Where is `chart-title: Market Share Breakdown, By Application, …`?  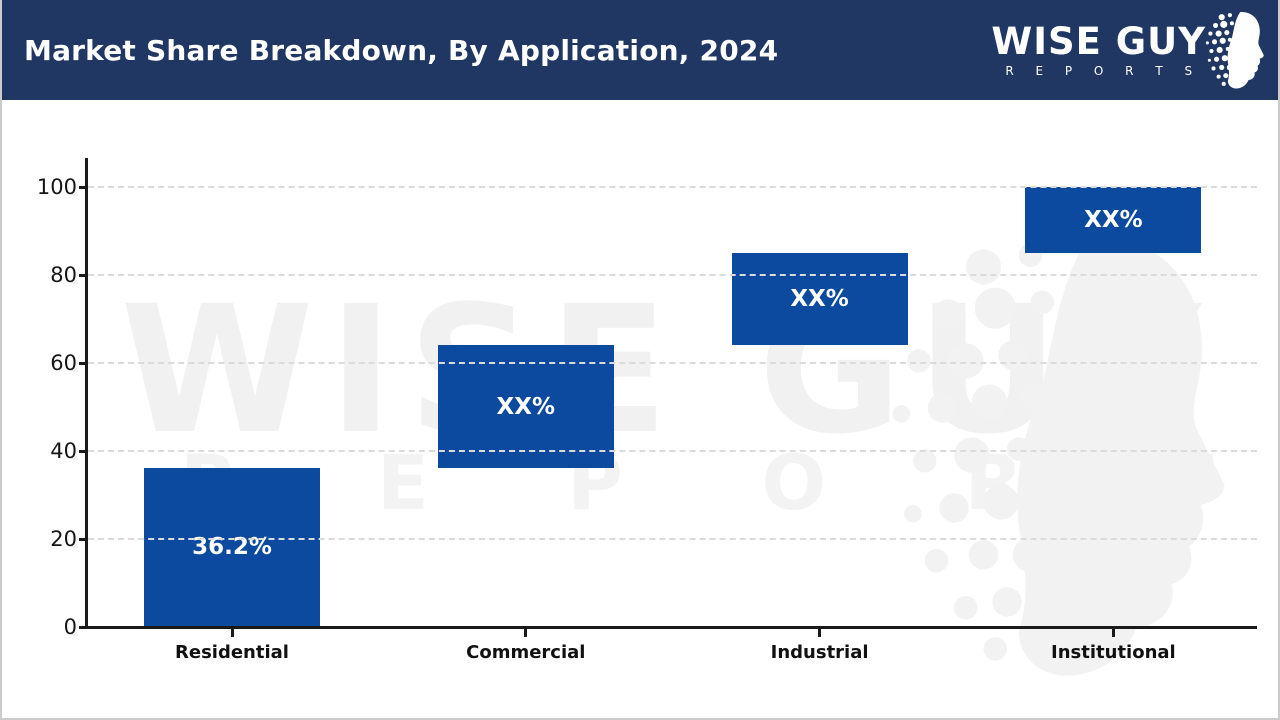 chart-title: Market Share Breakdown, By Application, … is located at coordinates (401, 50).